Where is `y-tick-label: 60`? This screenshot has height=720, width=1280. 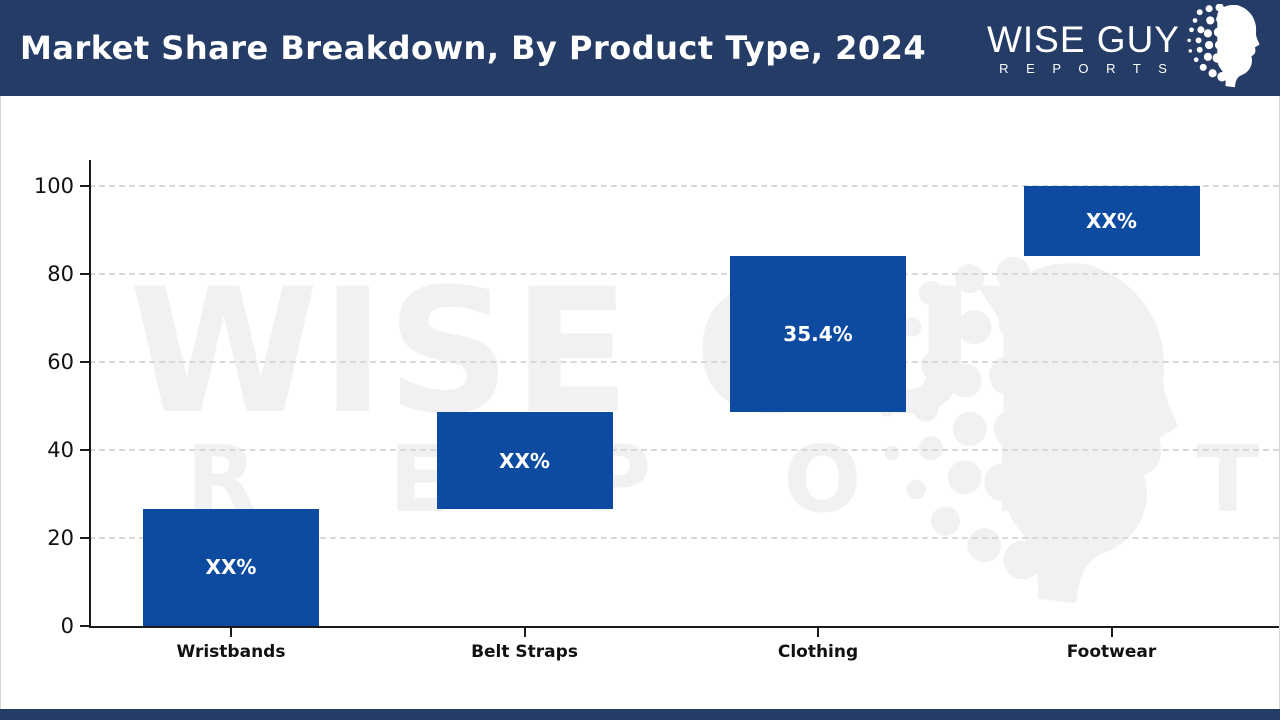 y-tick-label: 60 is located at coordinates (60, 362).